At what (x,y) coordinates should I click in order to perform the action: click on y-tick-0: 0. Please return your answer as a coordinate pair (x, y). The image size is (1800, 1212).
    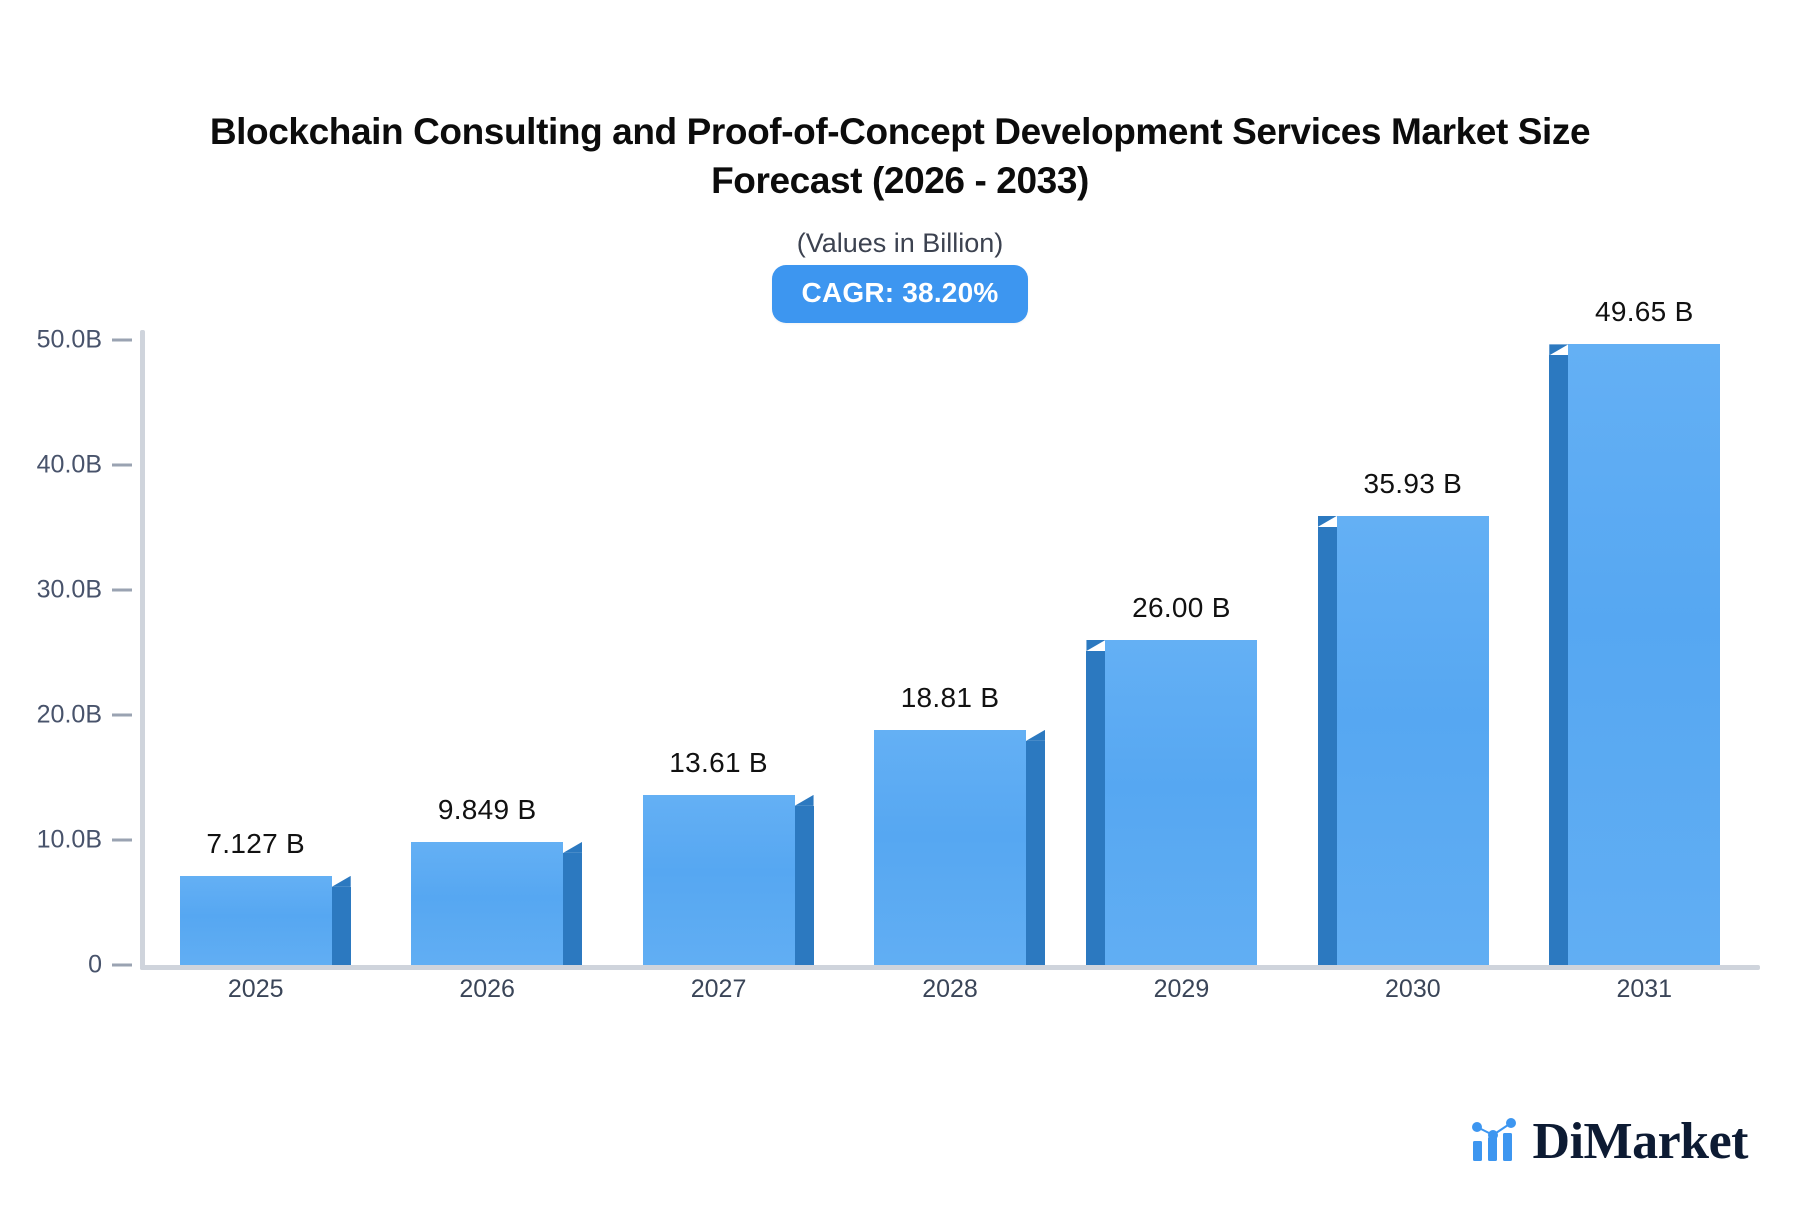
    Looking at the image, I should click on (70, 965).